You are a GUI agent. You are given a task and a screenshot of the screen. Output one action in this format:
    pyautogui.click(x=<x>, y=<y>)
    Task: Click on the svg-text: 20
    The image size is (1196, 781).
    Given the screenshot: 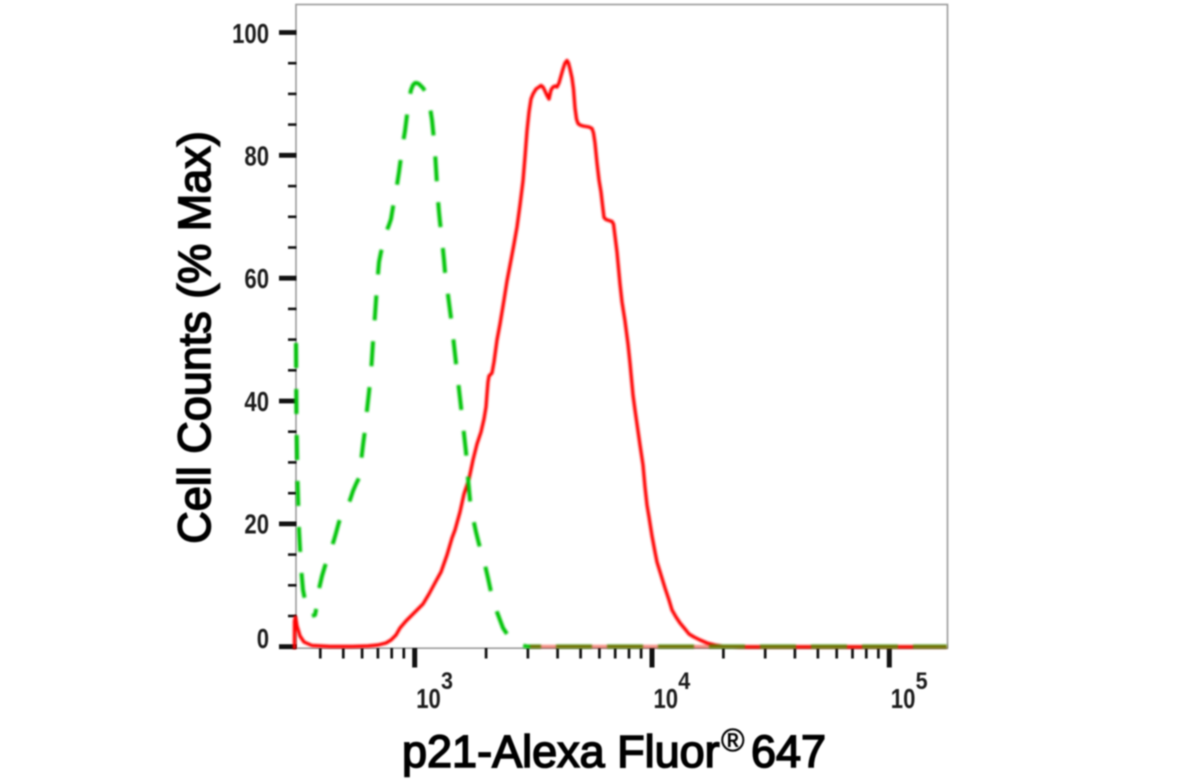 What is the action you would take?
    pyautogui.click(x=256, y=524)
    